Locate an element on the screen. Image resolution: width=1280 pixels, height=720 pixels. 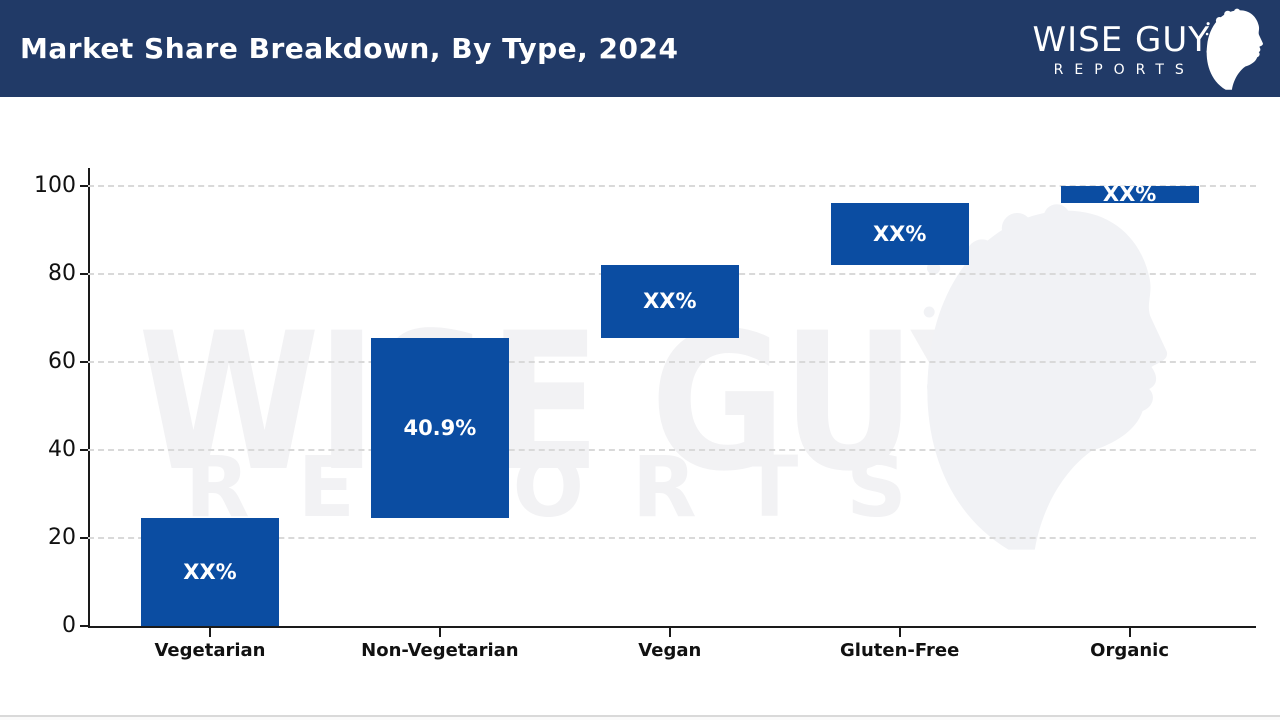
x-tick-label: Organic is located at coordinates (1130, 650).